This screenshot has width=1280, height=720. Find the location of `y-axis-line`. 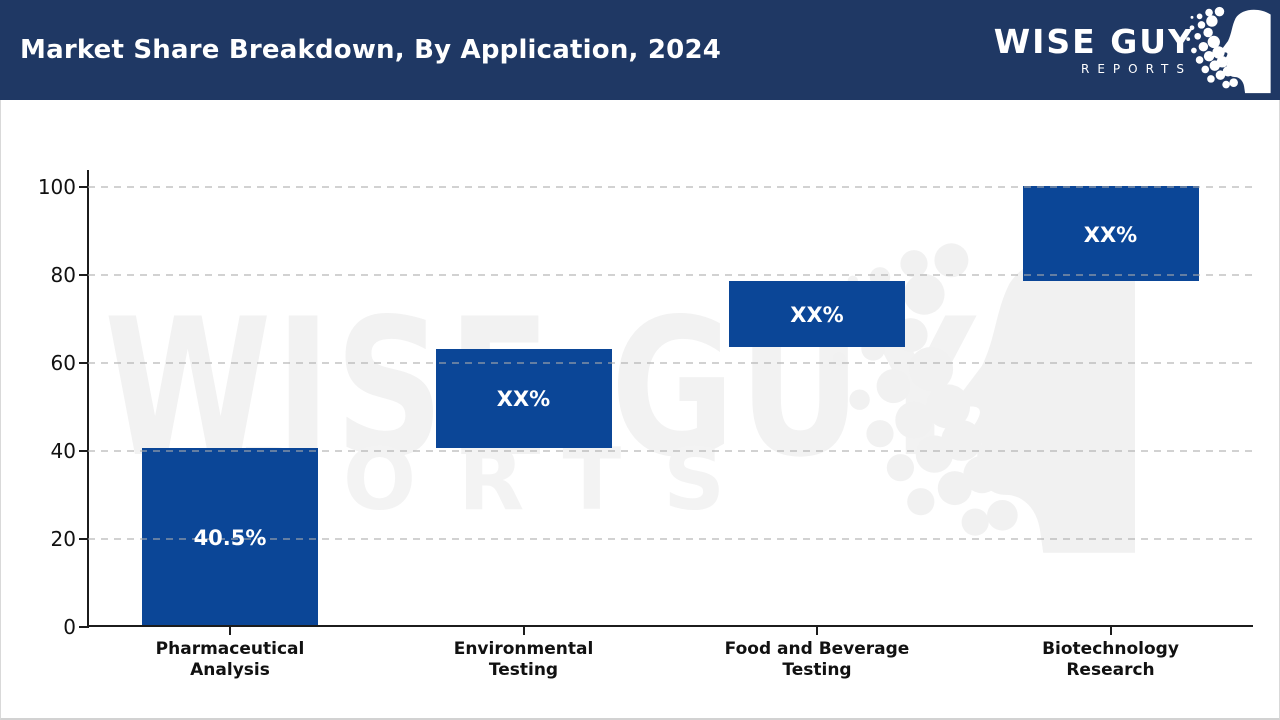

y-axis-line is located at coordinates (88, 399).